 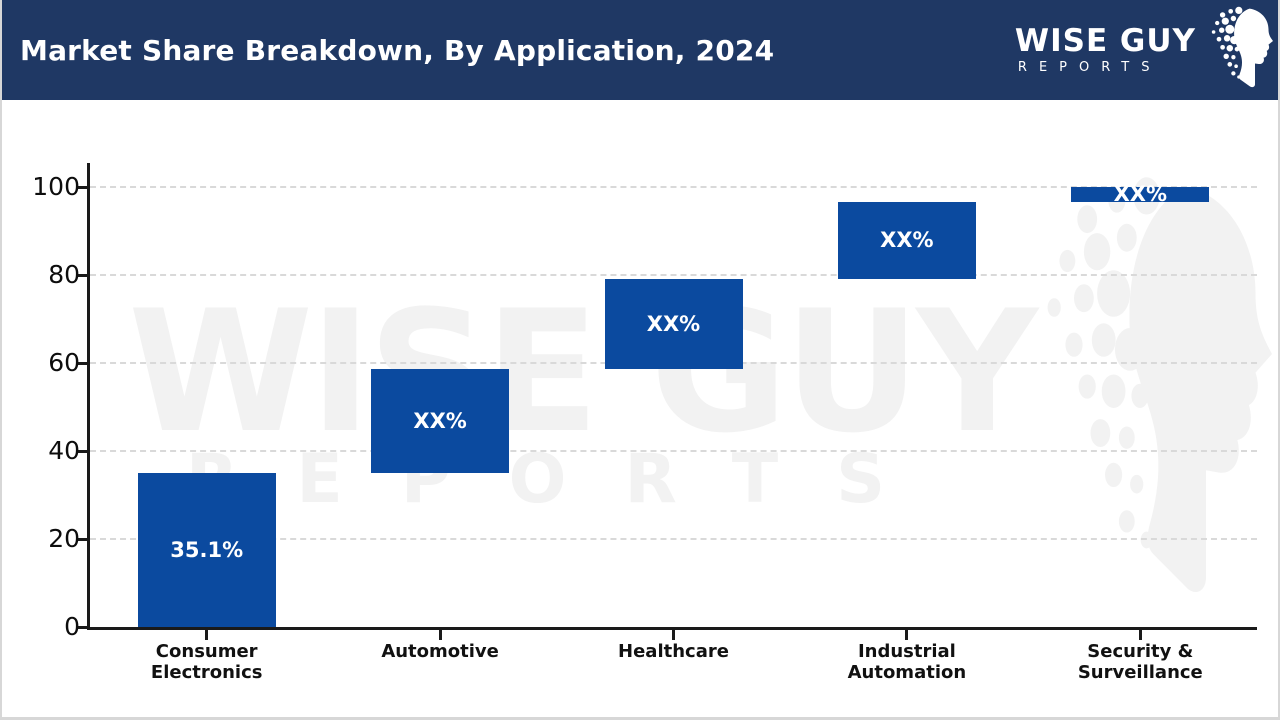 I want to click on x-tick-industrial-automation, so click(x=907, y=635).